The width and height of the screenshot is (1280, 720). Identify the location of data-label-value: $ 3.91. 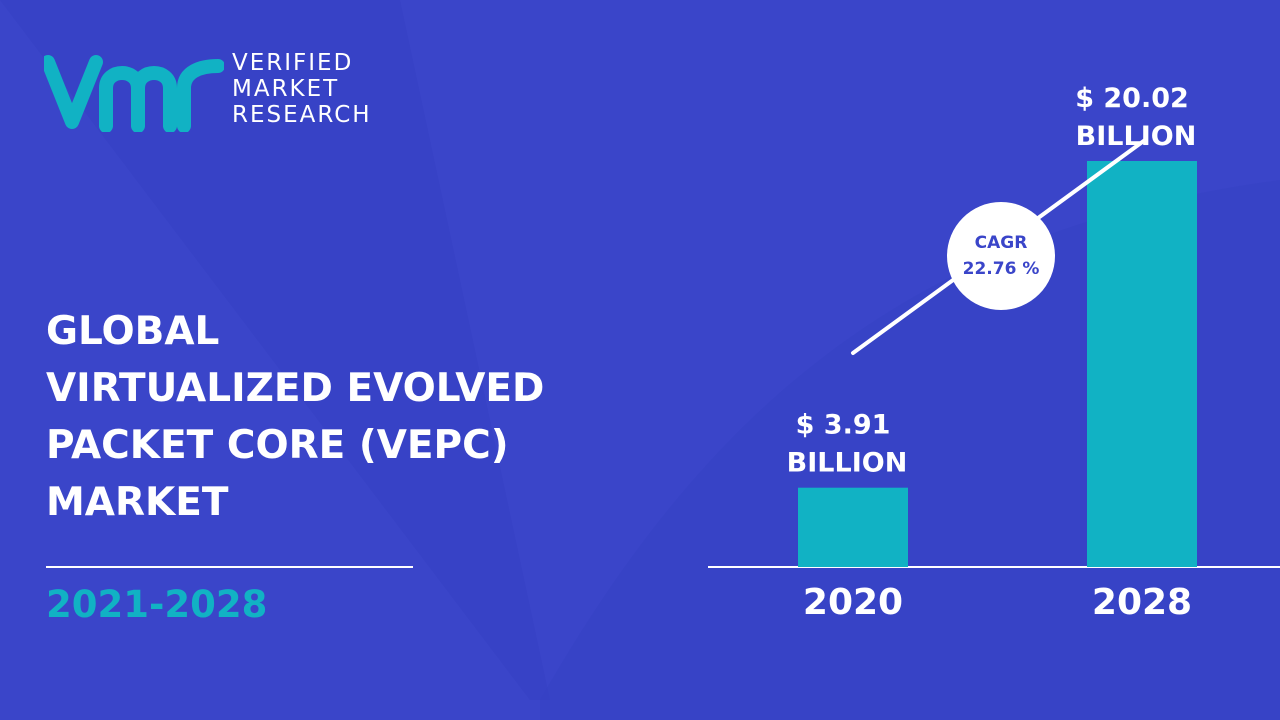
(843, 425).